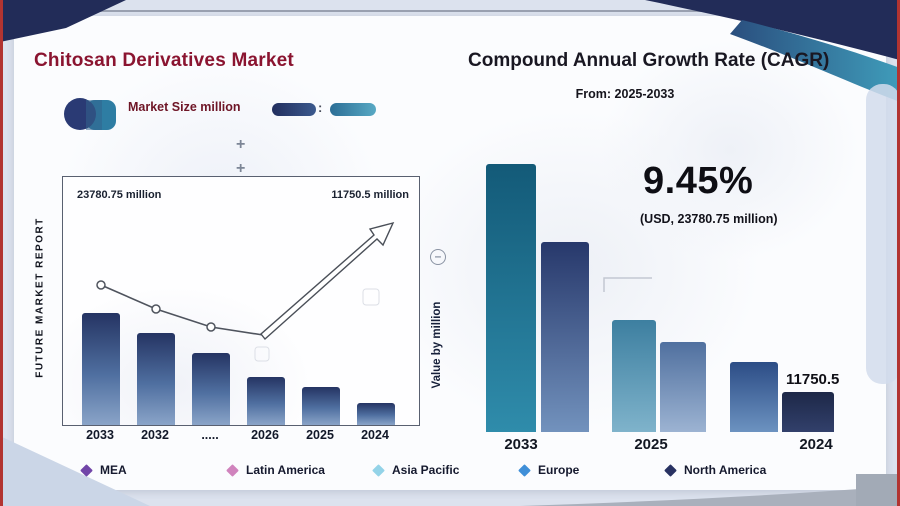 This screenshot has width=900, height=506. Describe the element at coordinates (285, 470) in the screenshot. I see `legend-label: Latin America` at that location.